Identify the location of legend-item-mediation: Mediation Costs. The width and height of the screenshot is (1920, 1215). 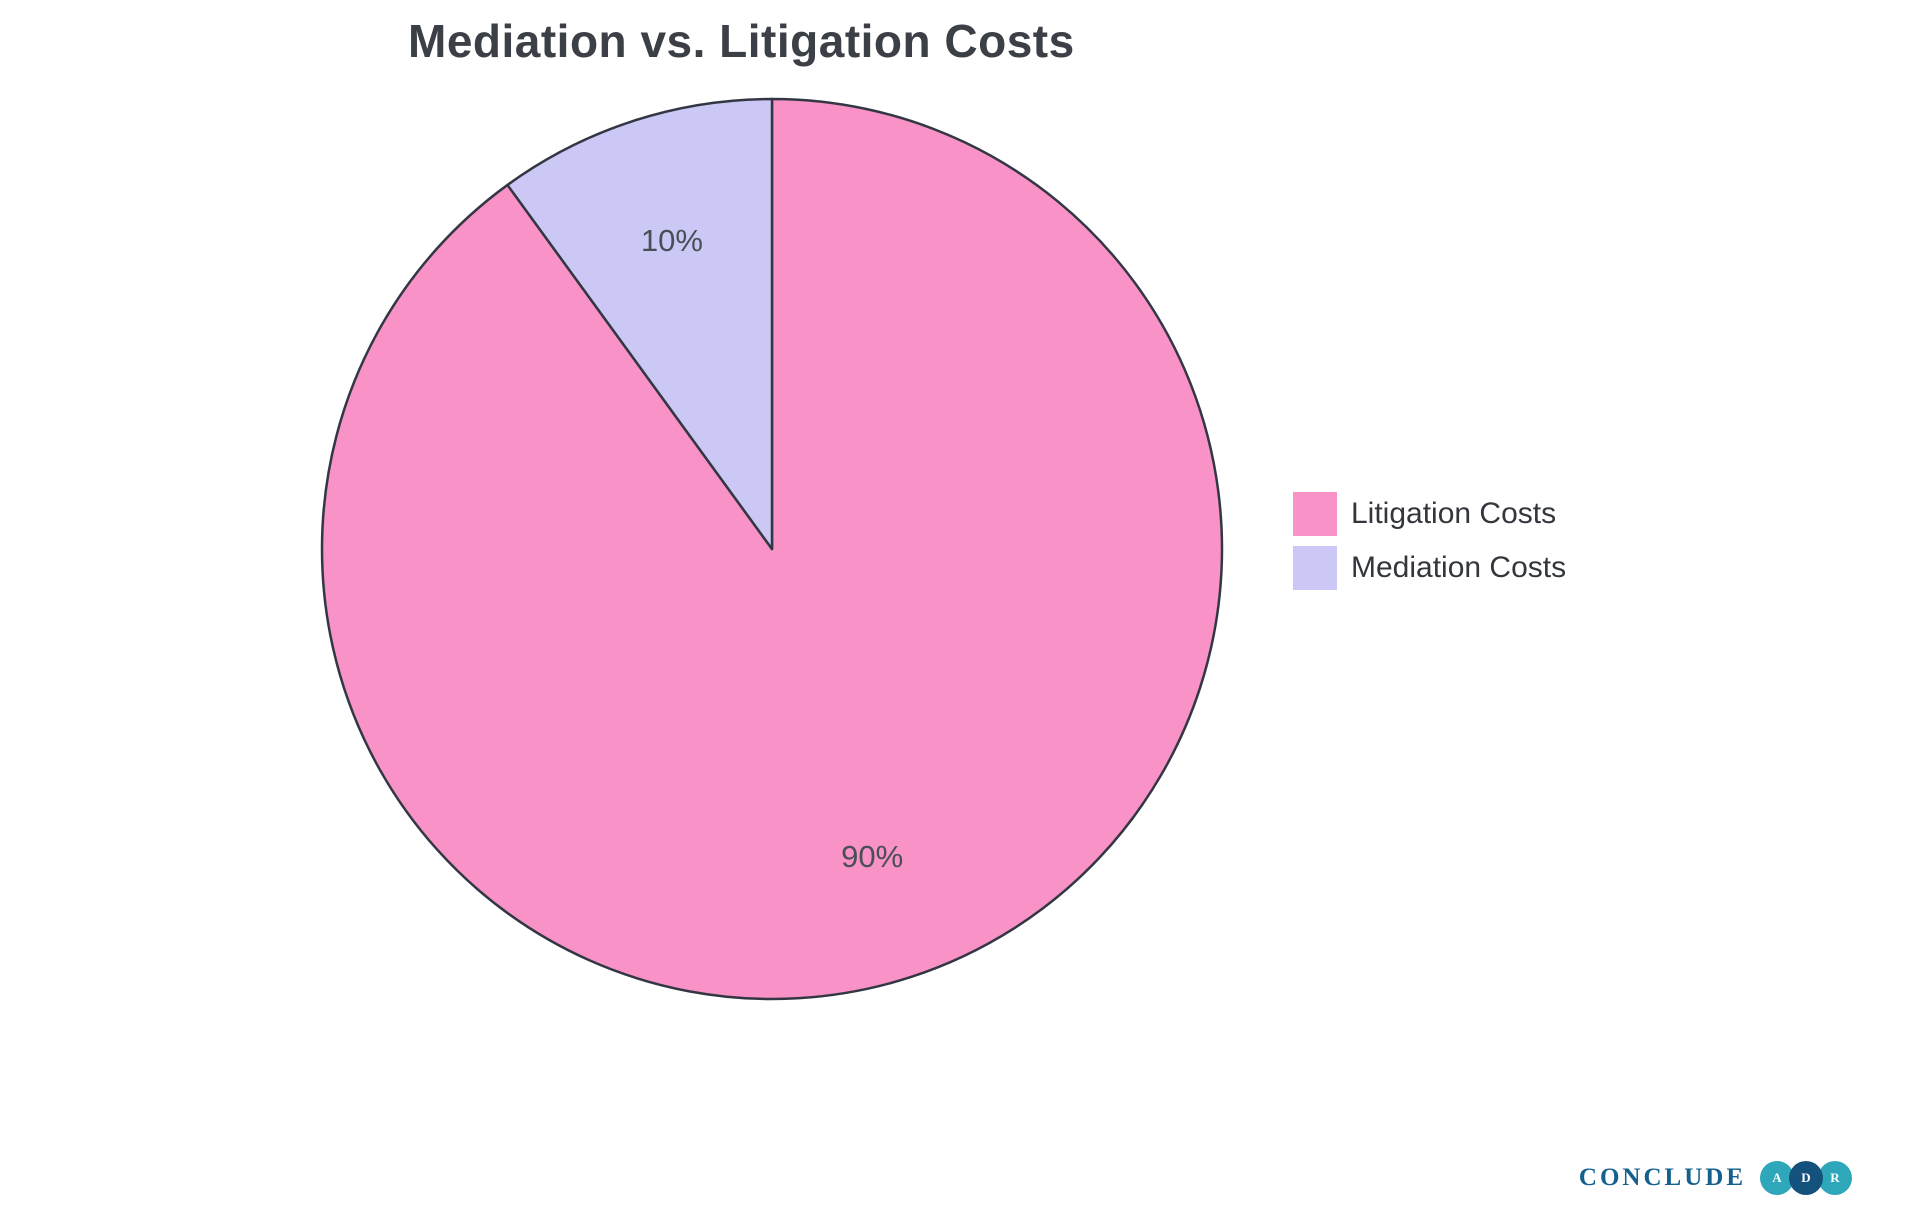
(1429, 568).